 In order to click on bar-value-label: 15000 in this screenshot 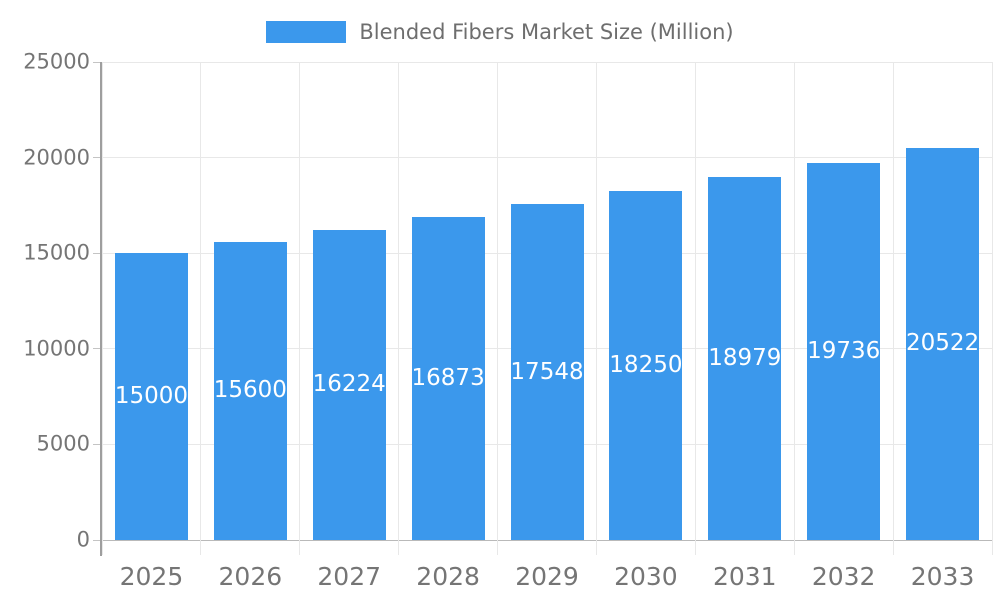, I will do `click(151, 396)`.